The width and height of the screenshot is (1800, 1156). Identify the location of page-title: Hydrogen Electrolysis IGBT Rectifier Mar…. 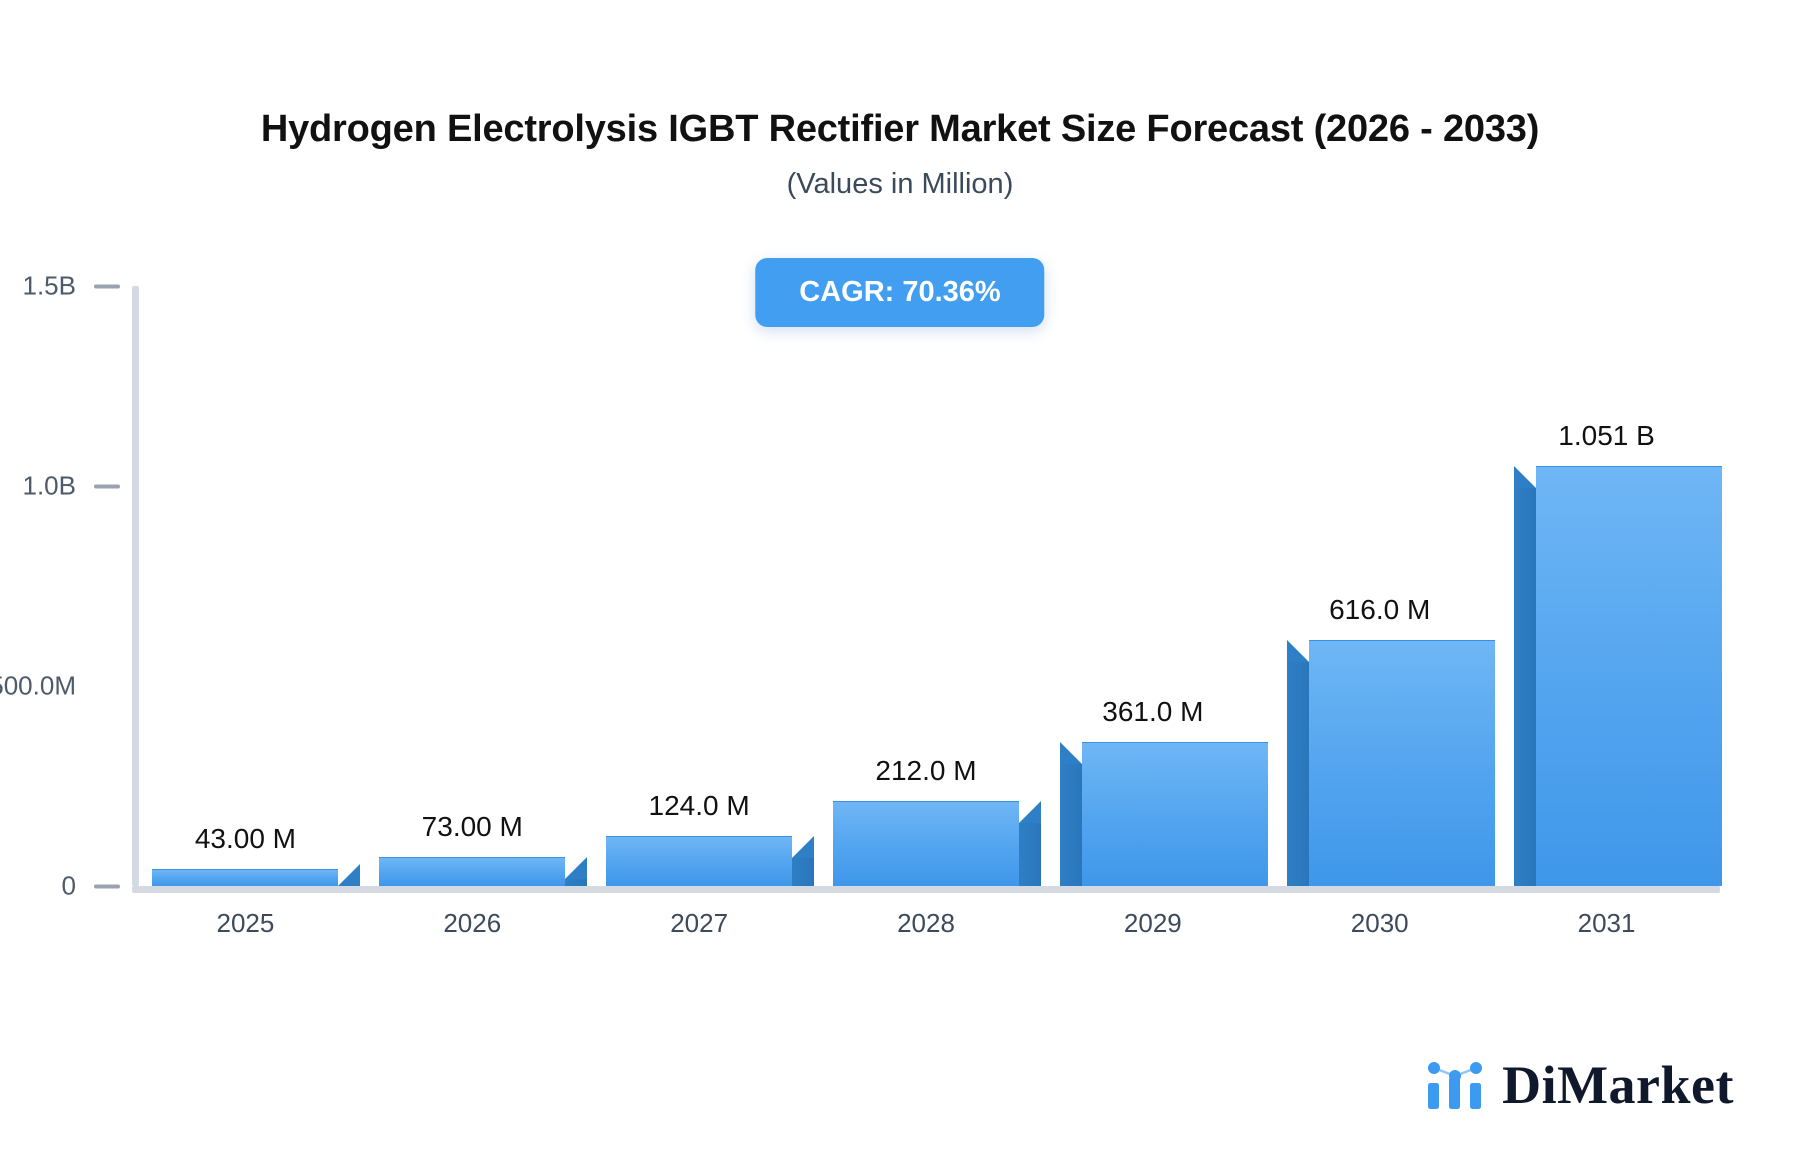
(900, 129).